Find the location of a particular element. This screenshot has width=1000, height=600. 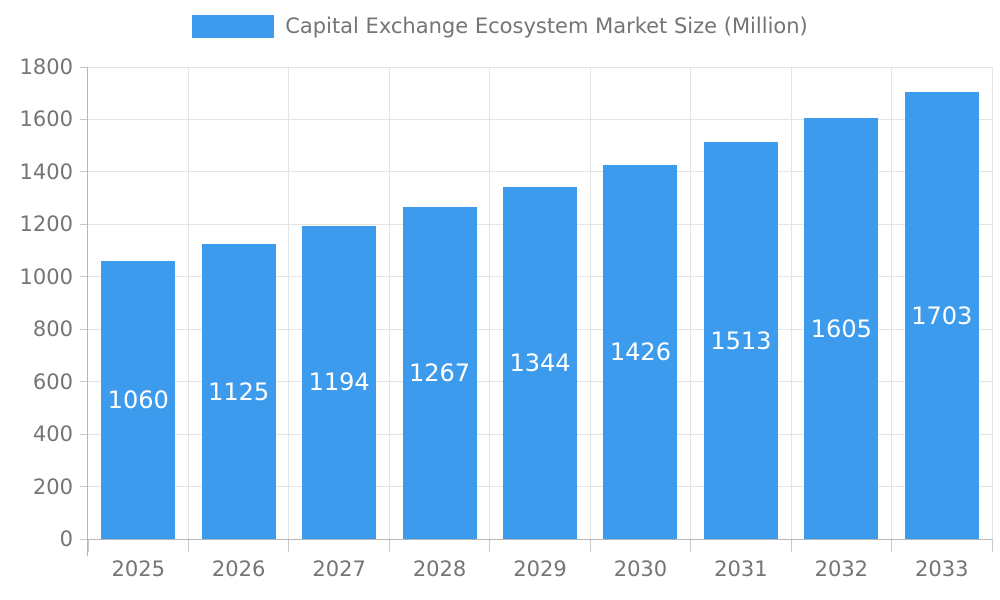

bar-value-label: 1060 is located at coordinates (138, 400).